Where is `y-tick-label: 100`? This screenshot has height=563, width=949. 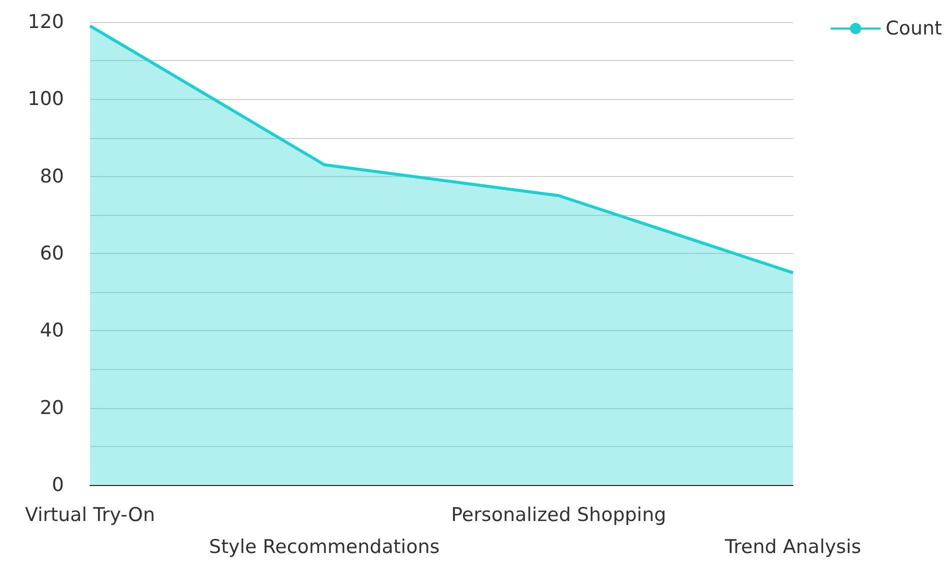 y-tick-label: 100 is located at coordinates (46, 99).